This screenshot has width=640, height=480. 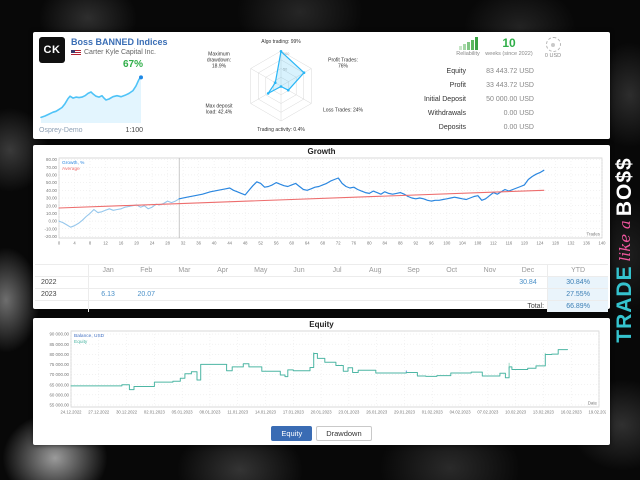 What do you see at coordinates (447, 243) in the screenshot?
I see `svg-text: 100` at bounding box center [447, 243].